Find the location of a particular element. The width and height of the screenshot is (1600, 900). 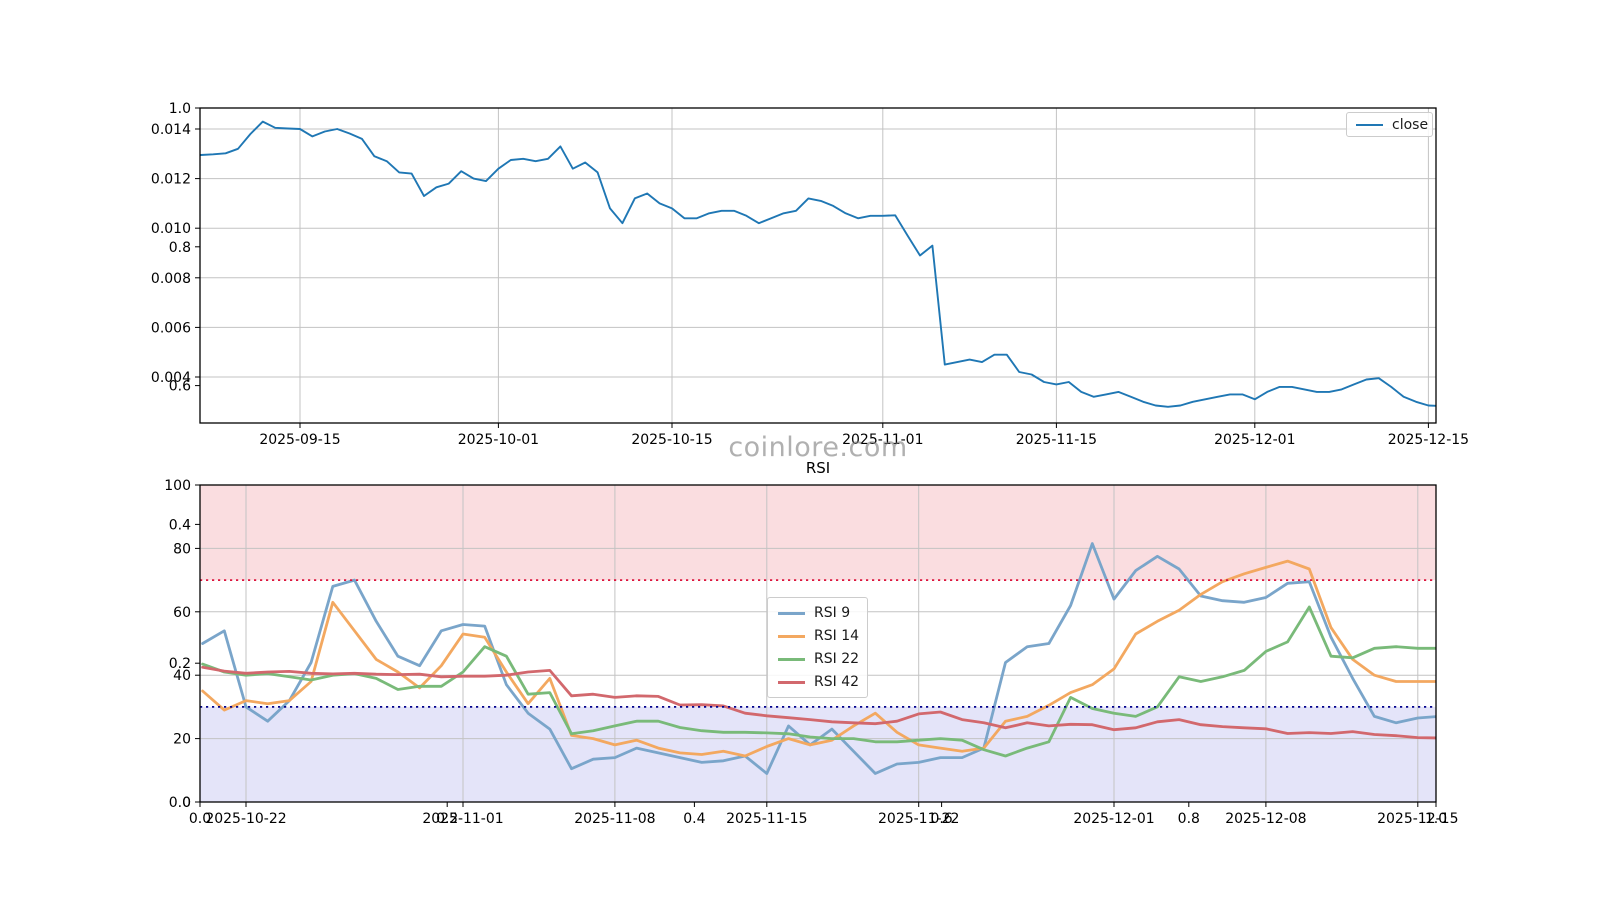

price-x-tick-label: 2025-10-15 is located at coordinates (671, 440).